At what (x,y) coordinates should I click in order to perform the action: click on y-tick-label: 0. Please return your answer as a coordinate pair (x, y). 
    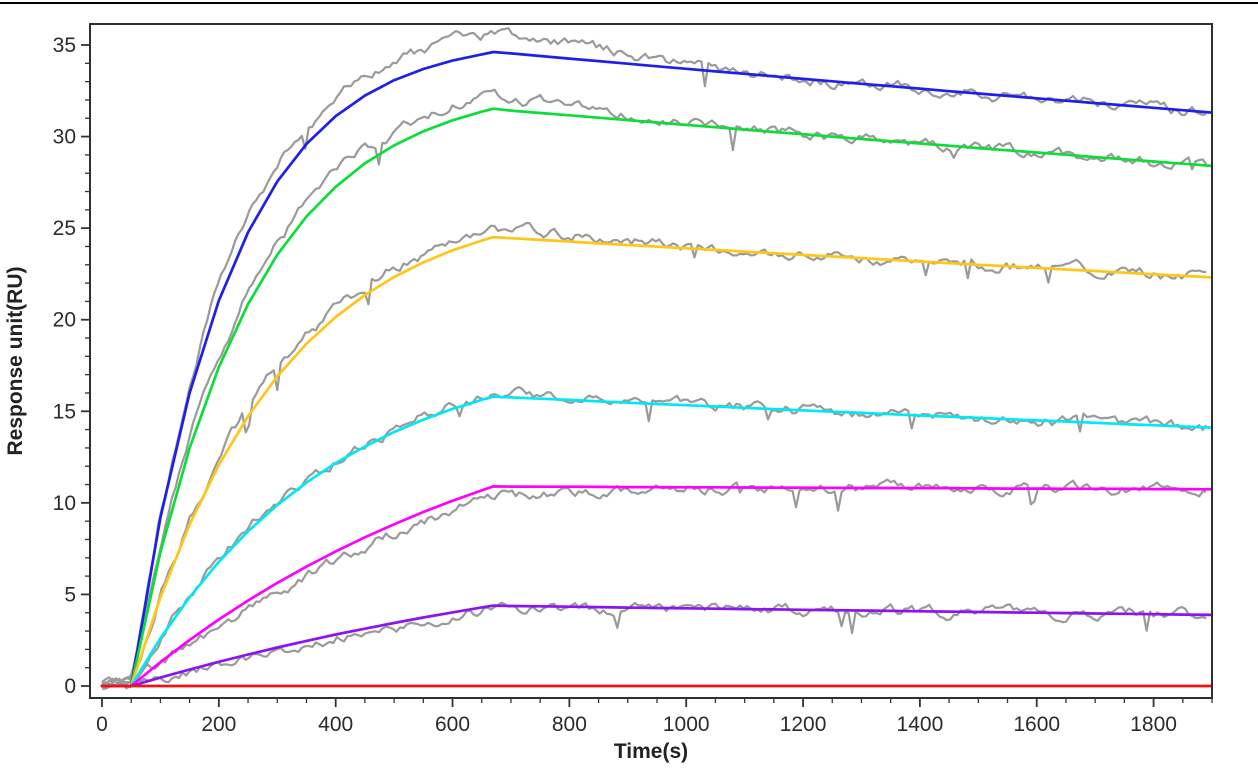
    Looking at the image, I should click on (70, 686).